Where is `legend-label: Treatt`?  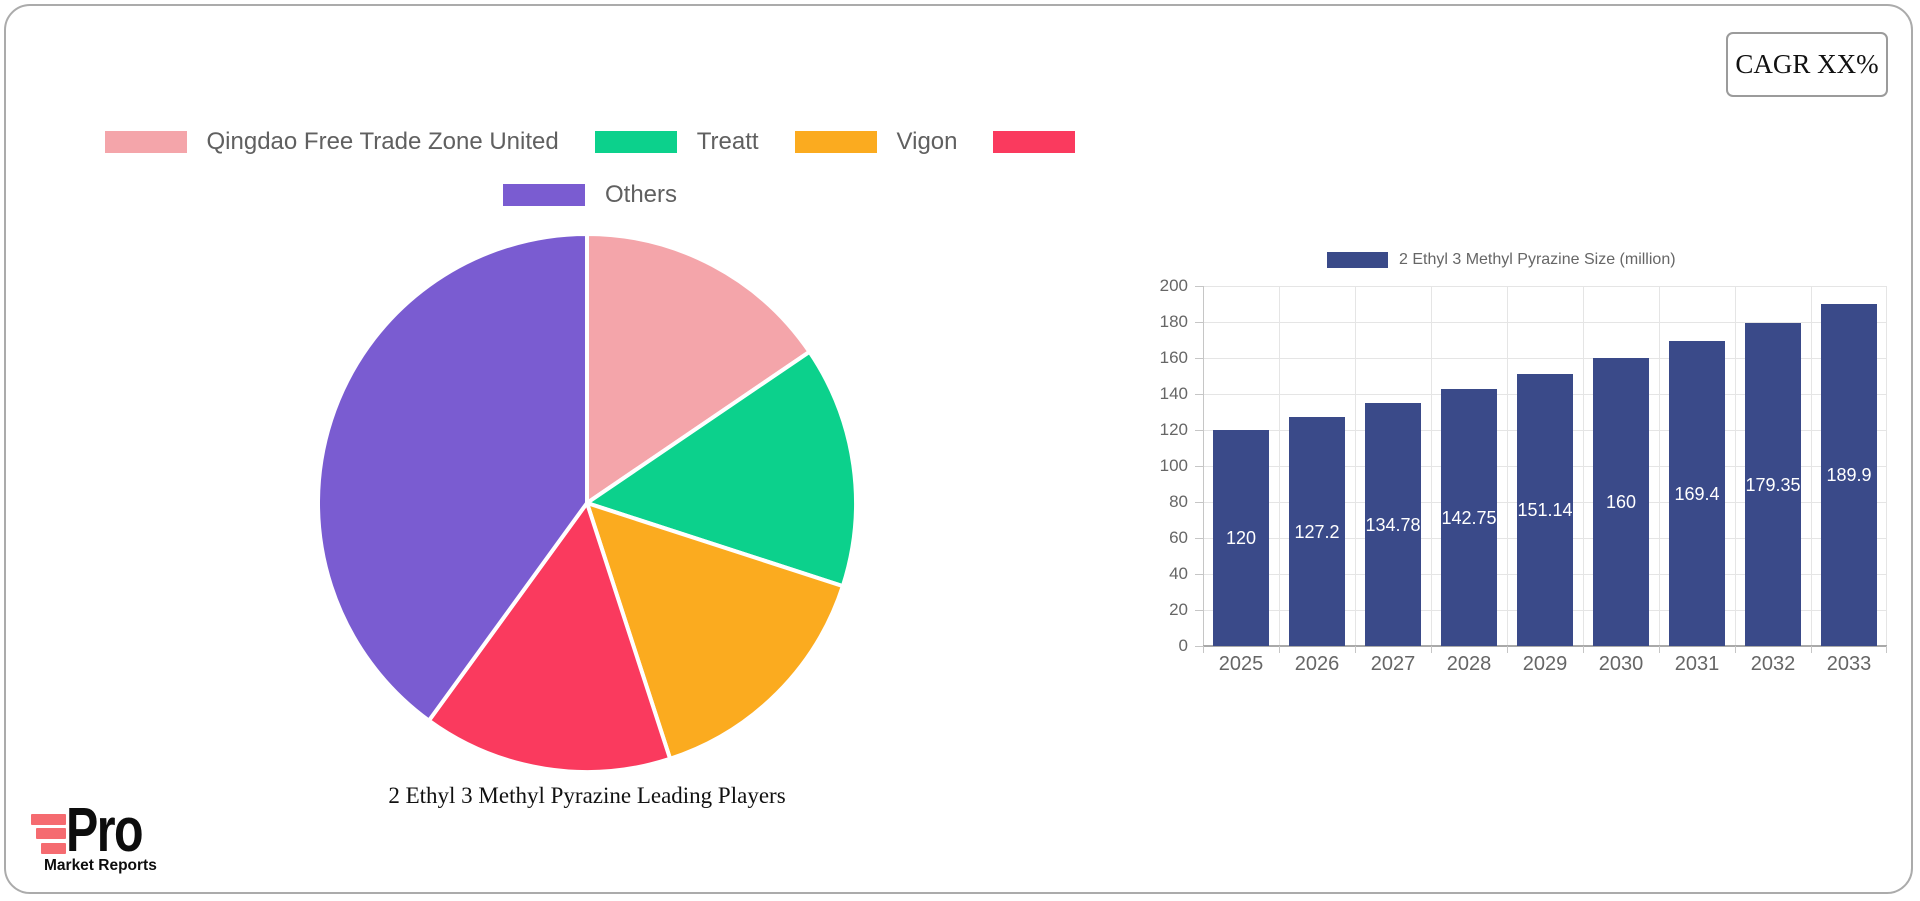
legend-label: Treatt is located at coordinates (727, 141).